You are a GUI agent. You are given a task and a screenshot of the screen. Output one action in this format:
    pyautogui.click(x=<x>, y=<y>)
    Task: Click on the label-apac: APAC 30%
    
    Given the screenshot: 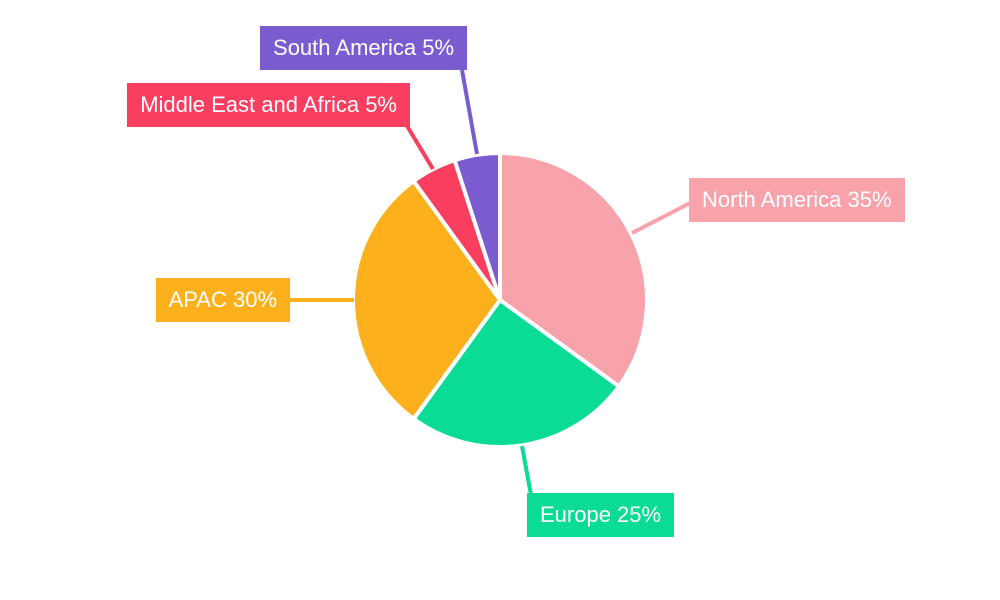 What is the action you would take?
    pyautogui.click(x=222, y=300)
    